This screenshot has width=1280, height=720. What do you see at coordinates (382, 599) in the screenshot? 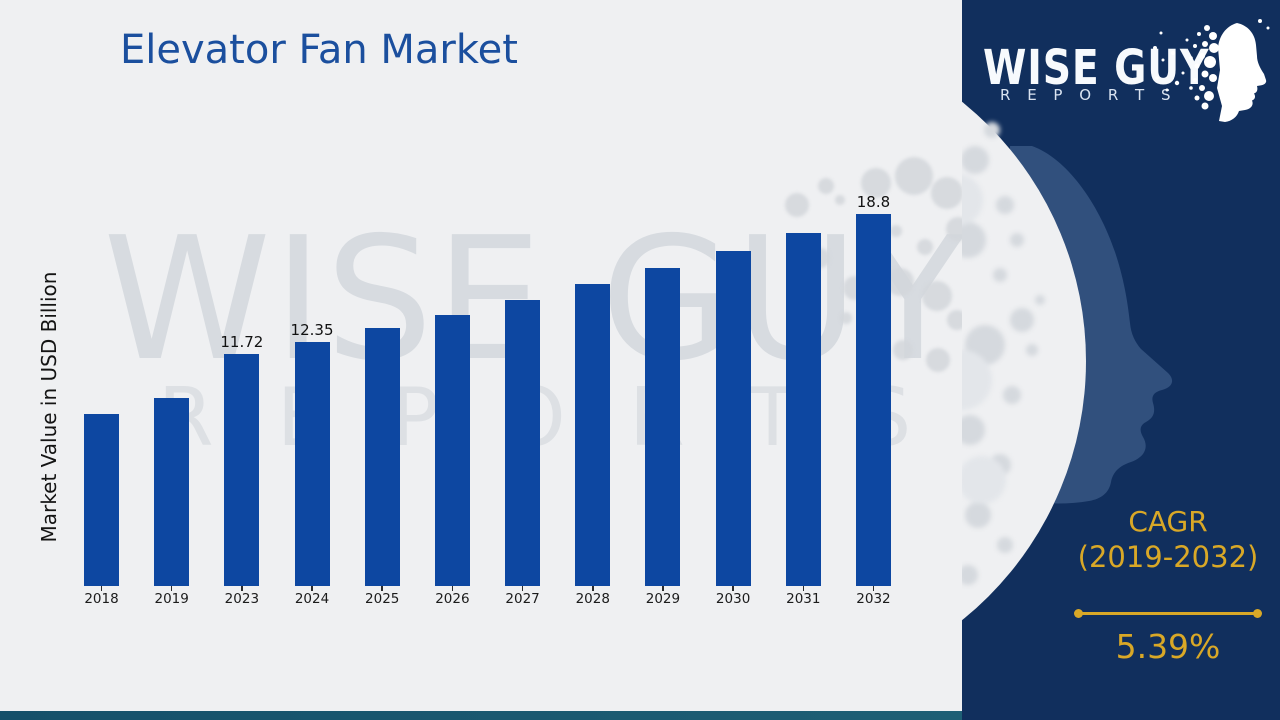
I see `x-tick-label-2025: 2025` at bounding box center [382, 599].